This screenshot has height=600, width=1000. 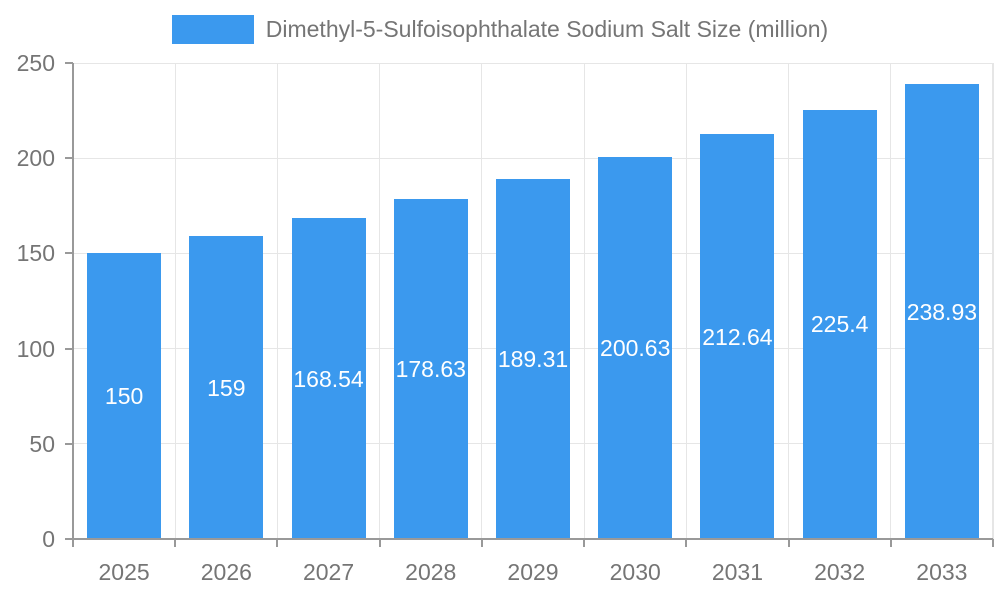 I want to click on bar-value-label: 150, so click(x=124, y=396).